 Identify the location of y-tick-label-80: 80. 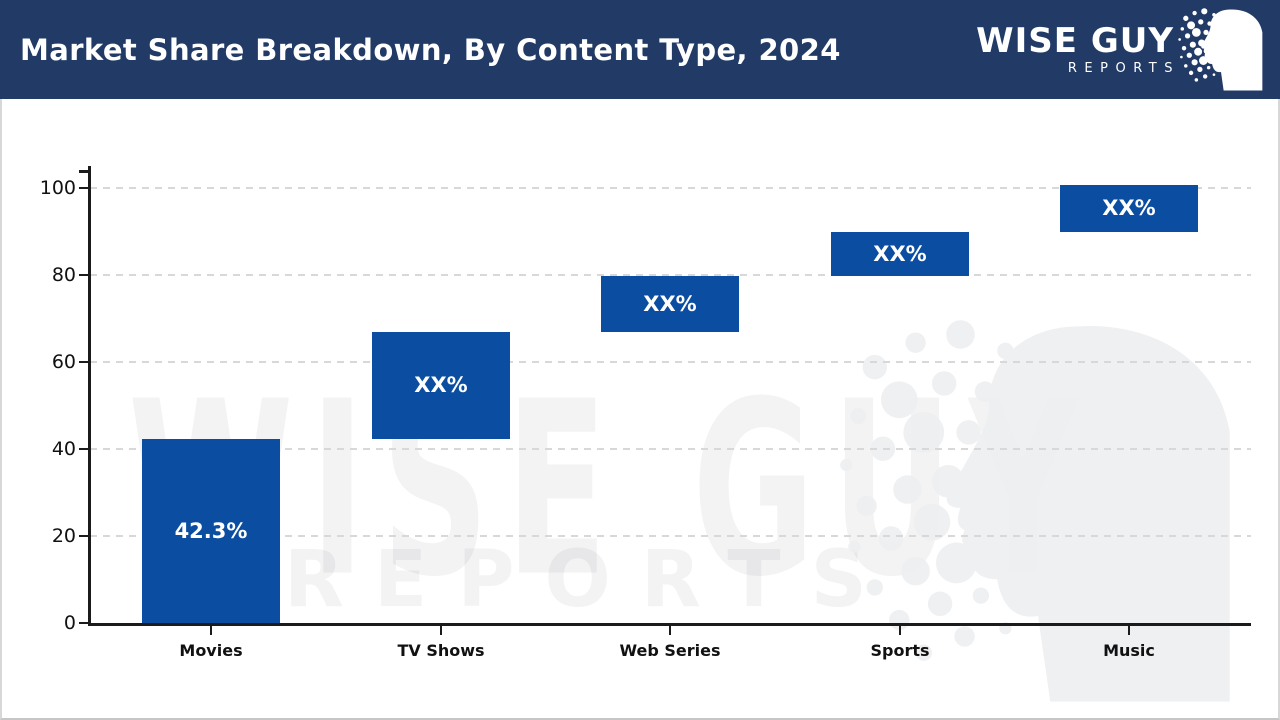
(63, 275).